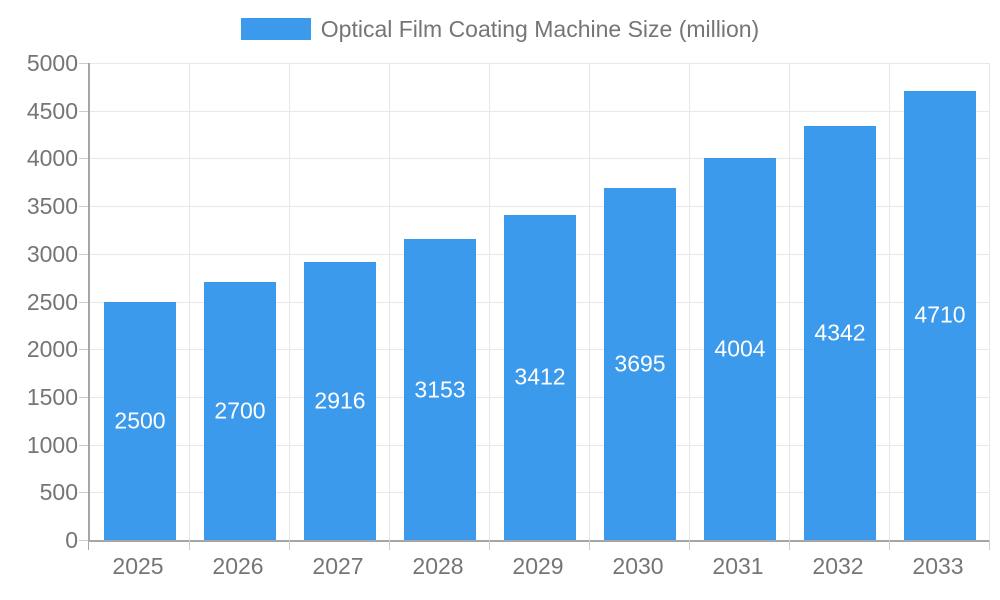 Image resolution: width=1000 pixels, height=600 pixels. I want to click on bar-value-label: 2916, so click(340, 400).